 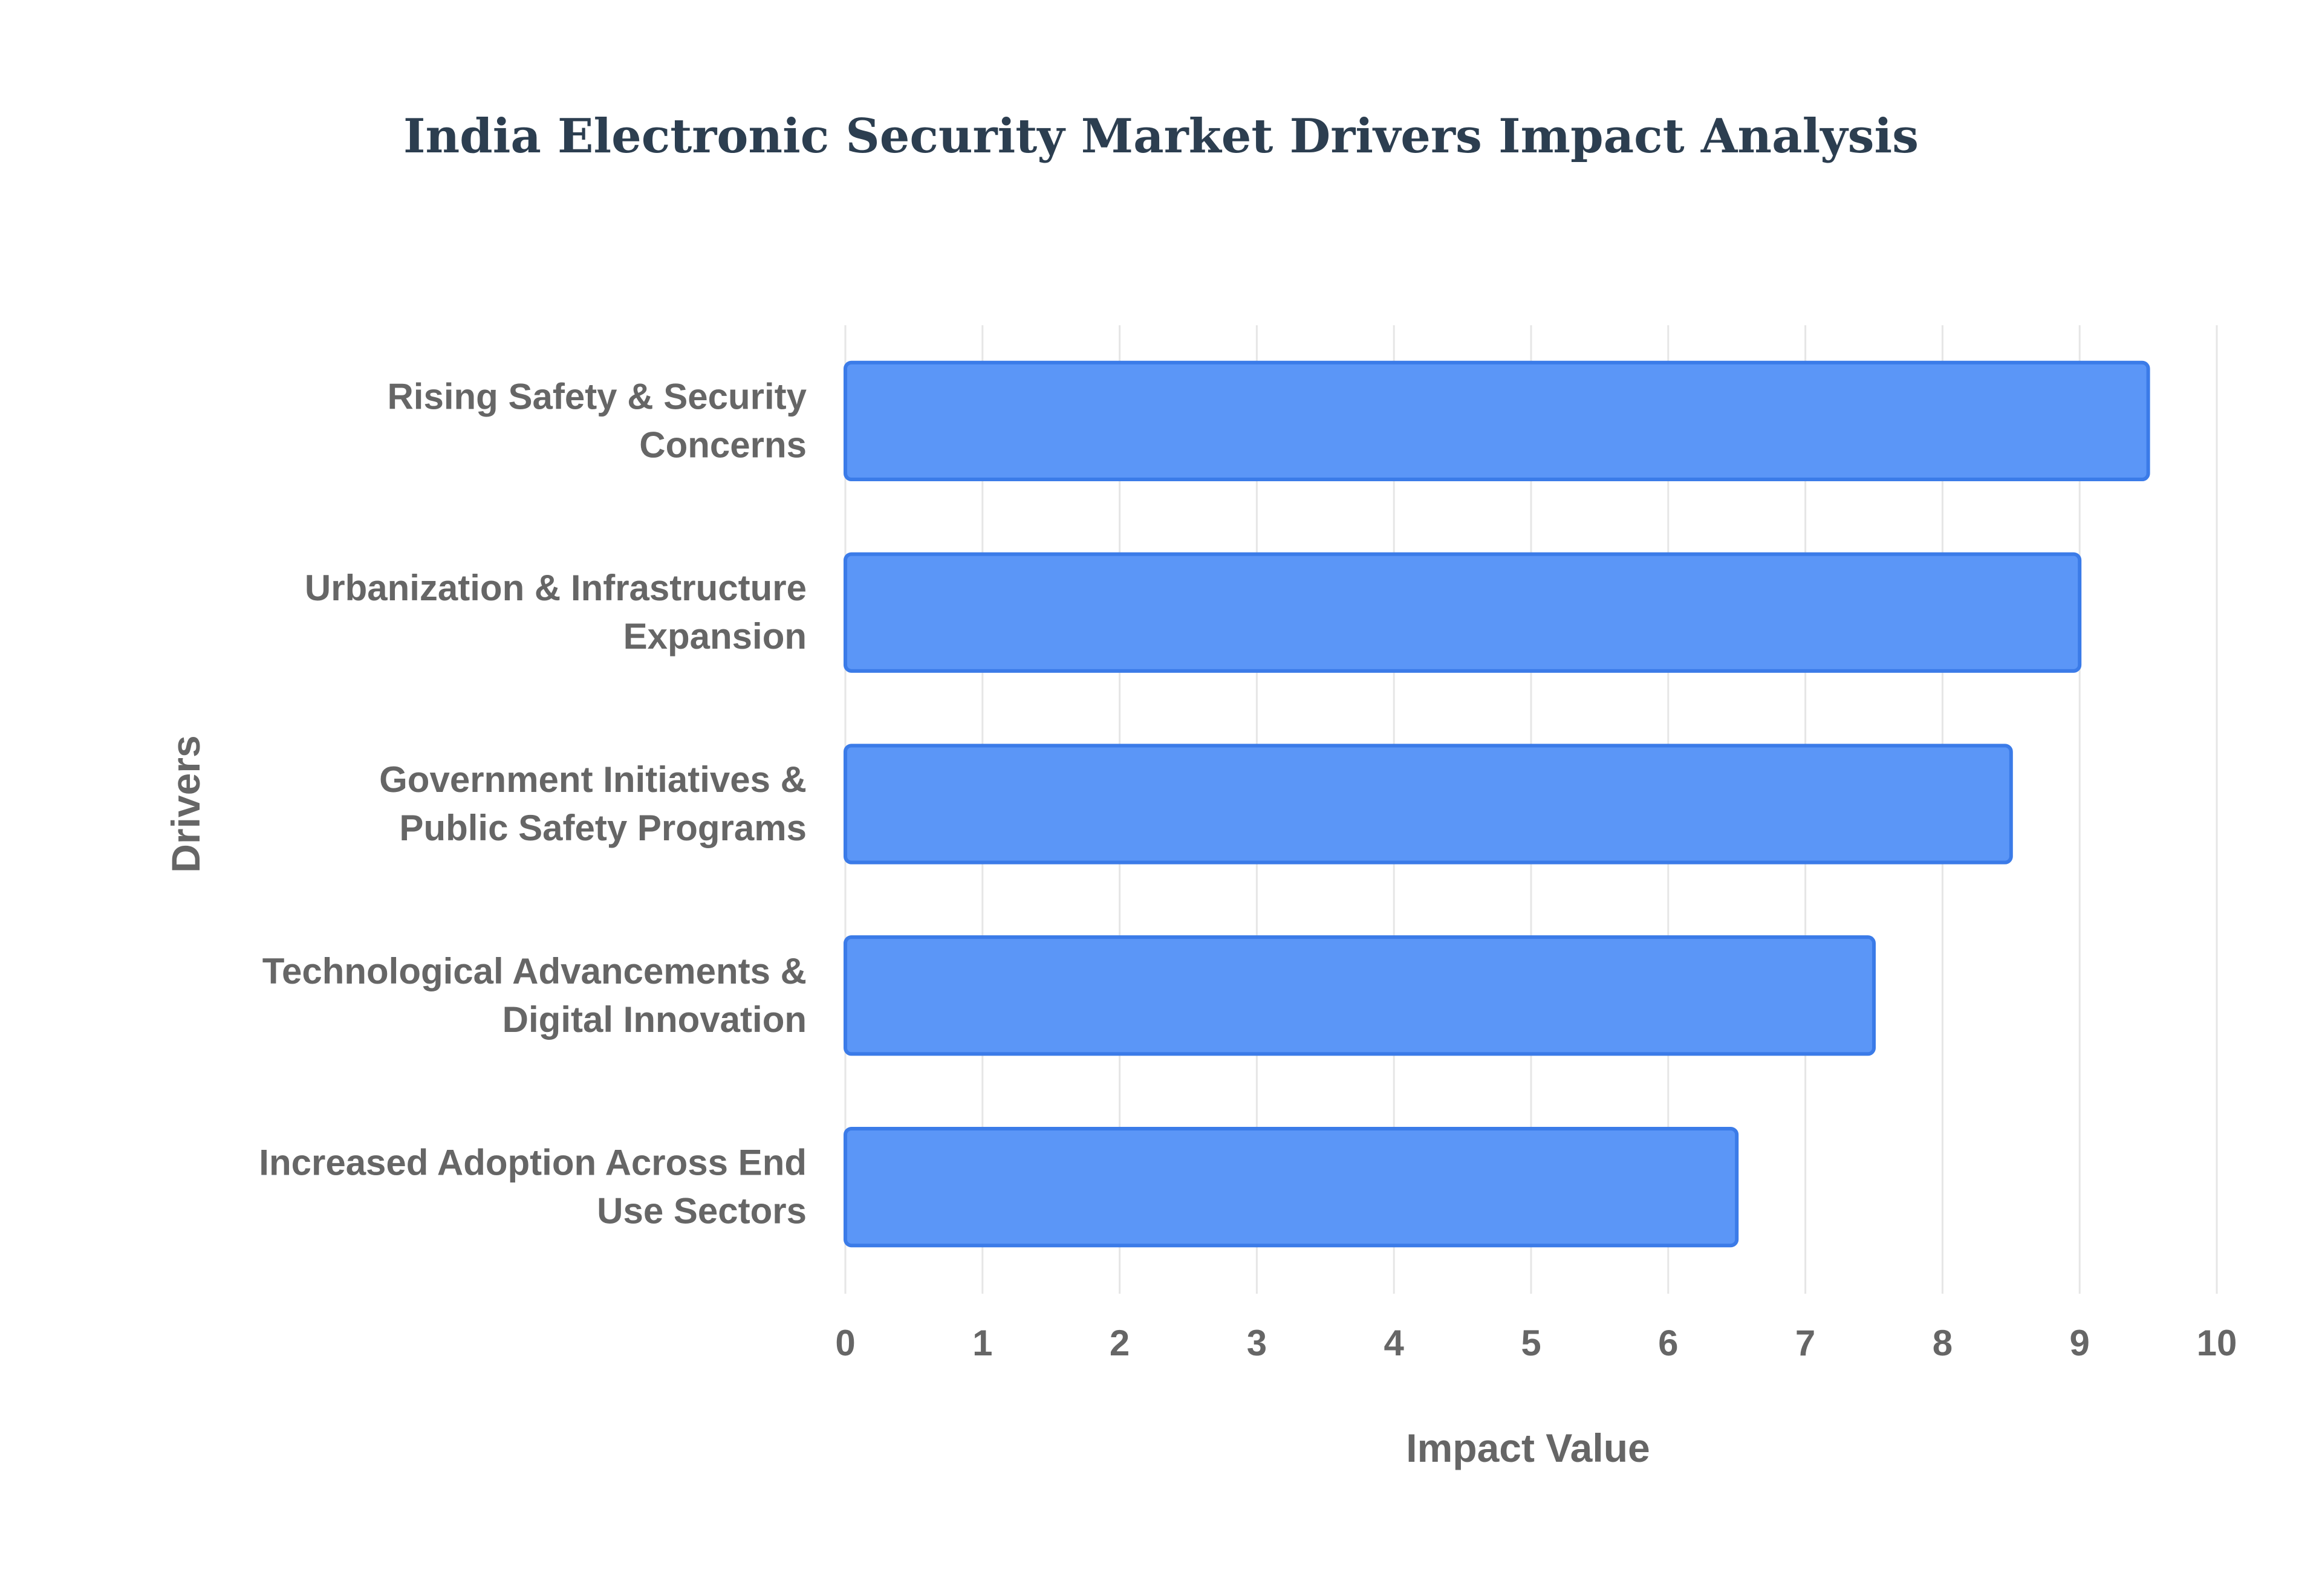 I want to click on y-category-label-line: Increased Adoption Across End, so click(x=533, y=1163).